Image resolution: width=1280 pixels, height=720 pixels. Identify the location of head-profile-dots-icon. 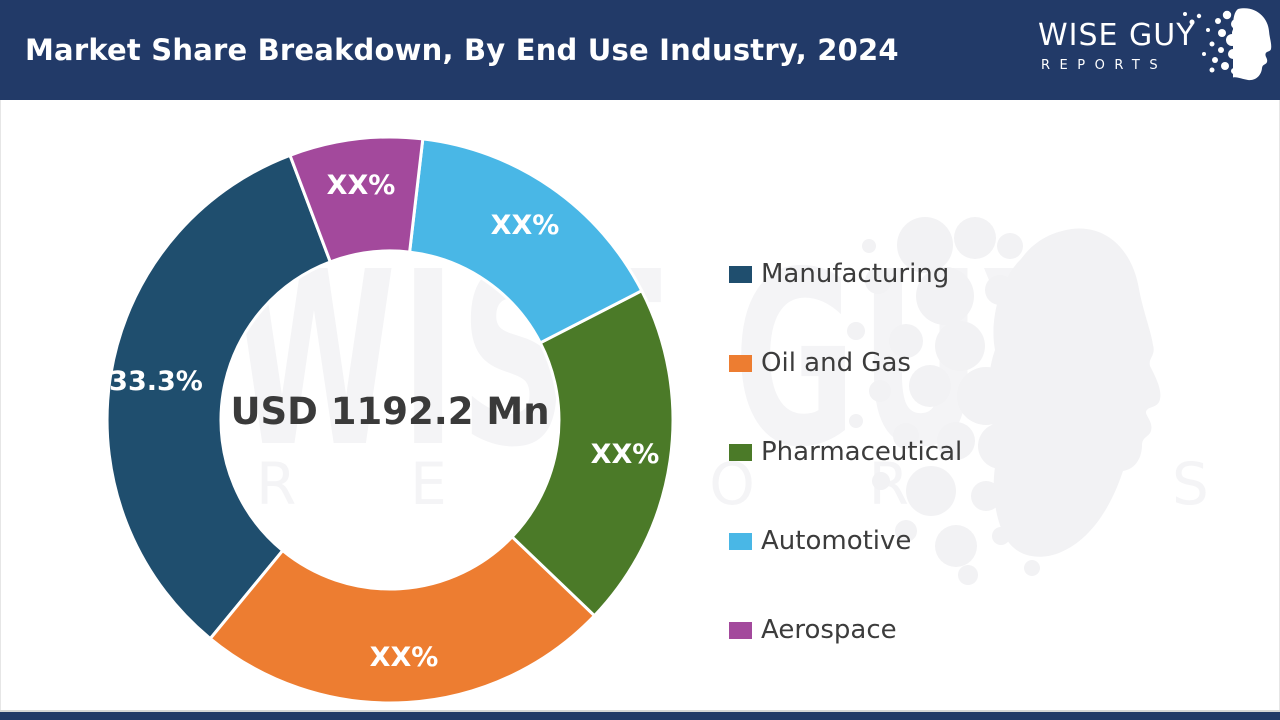
(1227, 44).